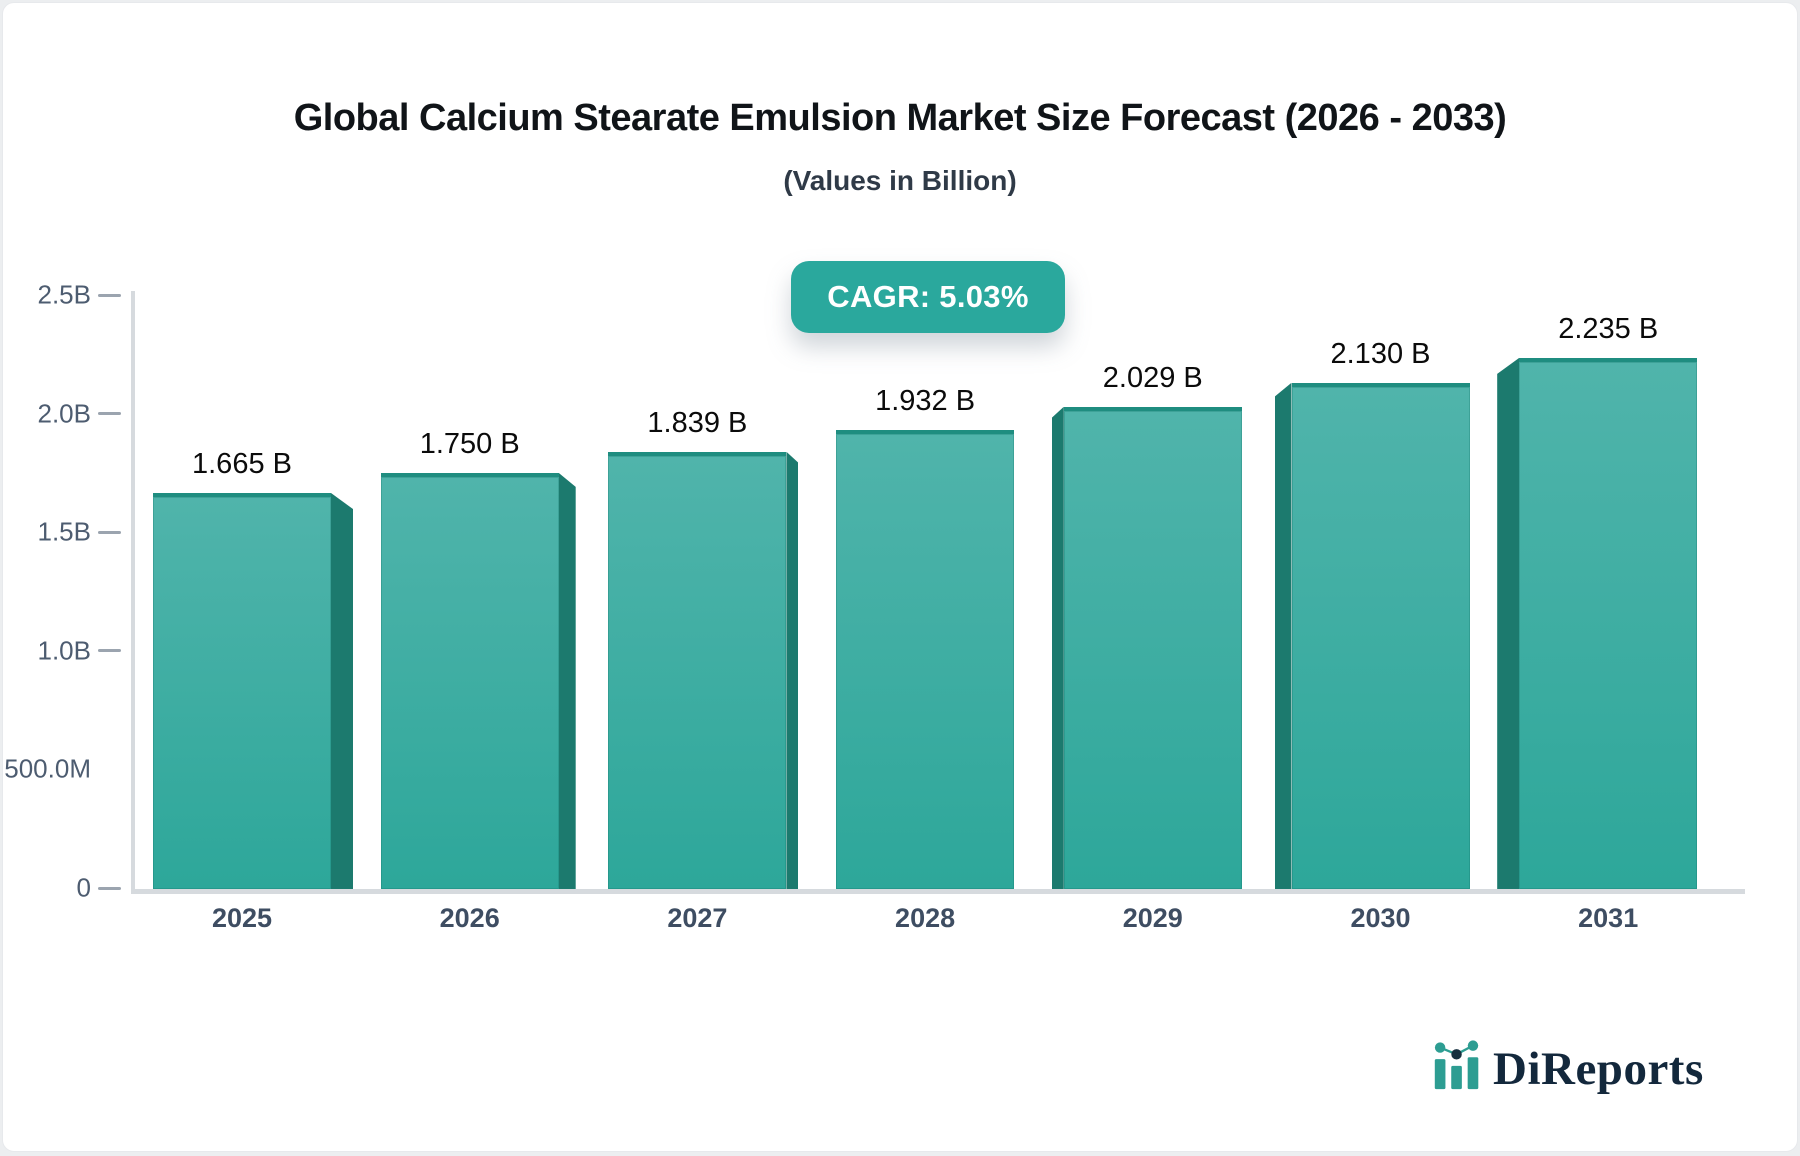 The height and width of the screenshot is (1156, 1800). What do you see at coordinates (469, 918) in the screenshot?
I see `x-axis-label: 2026` at bounding box center [469, 918].